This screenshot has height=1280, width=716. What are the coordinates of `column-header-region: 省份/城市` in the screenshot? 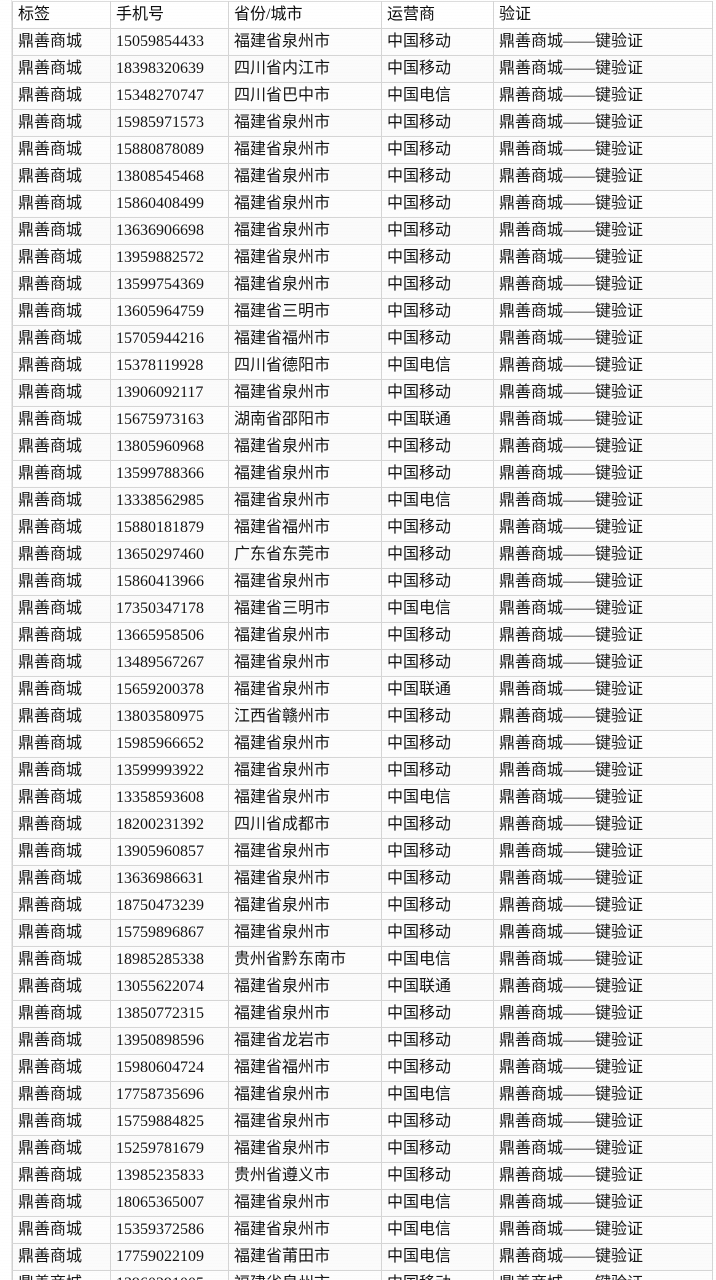 It's located at (305, 15).